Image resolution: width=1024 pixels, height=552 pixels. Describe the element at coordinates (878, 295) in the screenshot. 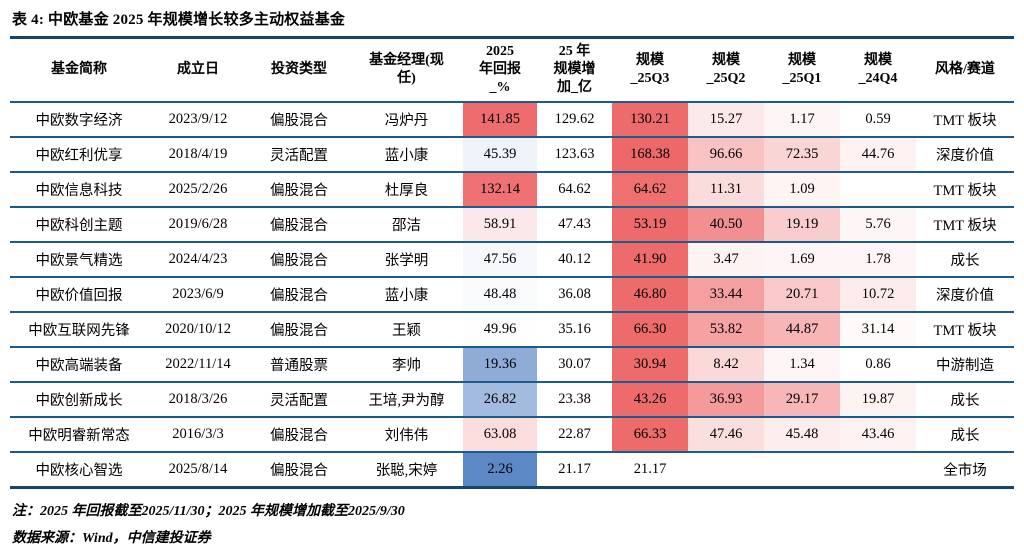

I see `q4-cell: 10.72` at that location.